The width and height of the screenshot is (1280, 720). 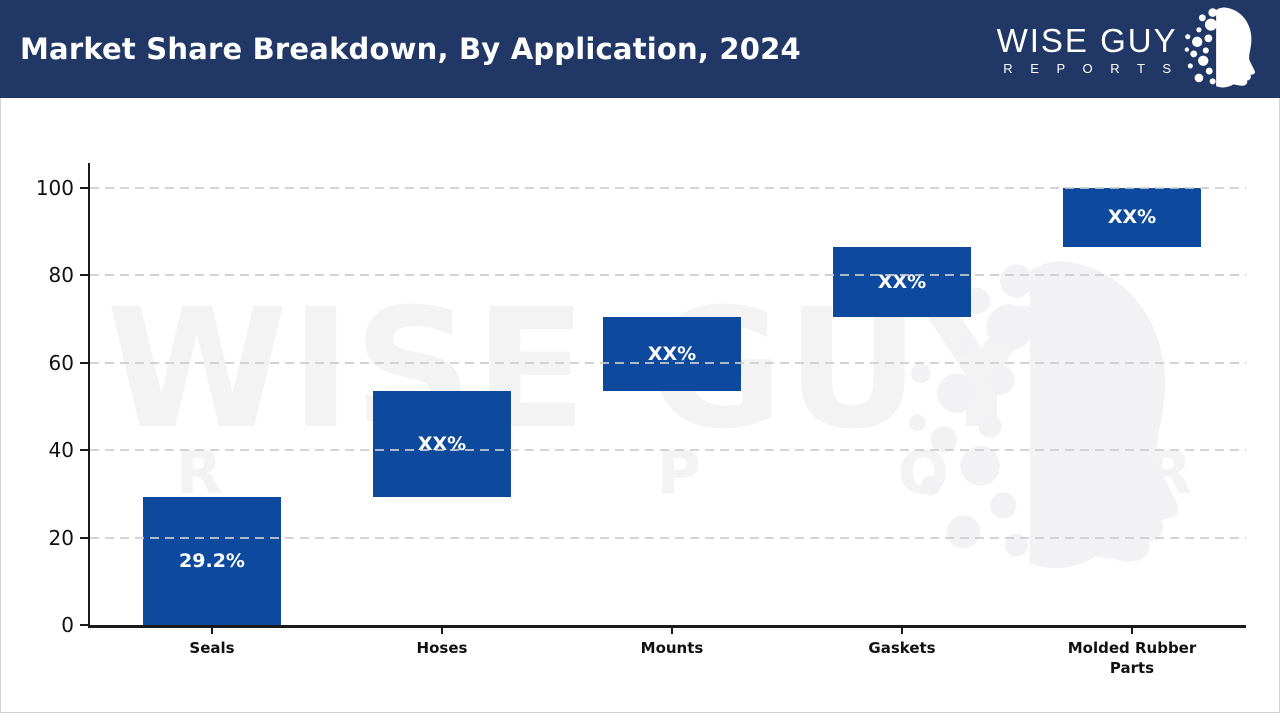 I want to click on brand-logo: WISE GUY R E P O R T S, so click(x=1131, y=49).